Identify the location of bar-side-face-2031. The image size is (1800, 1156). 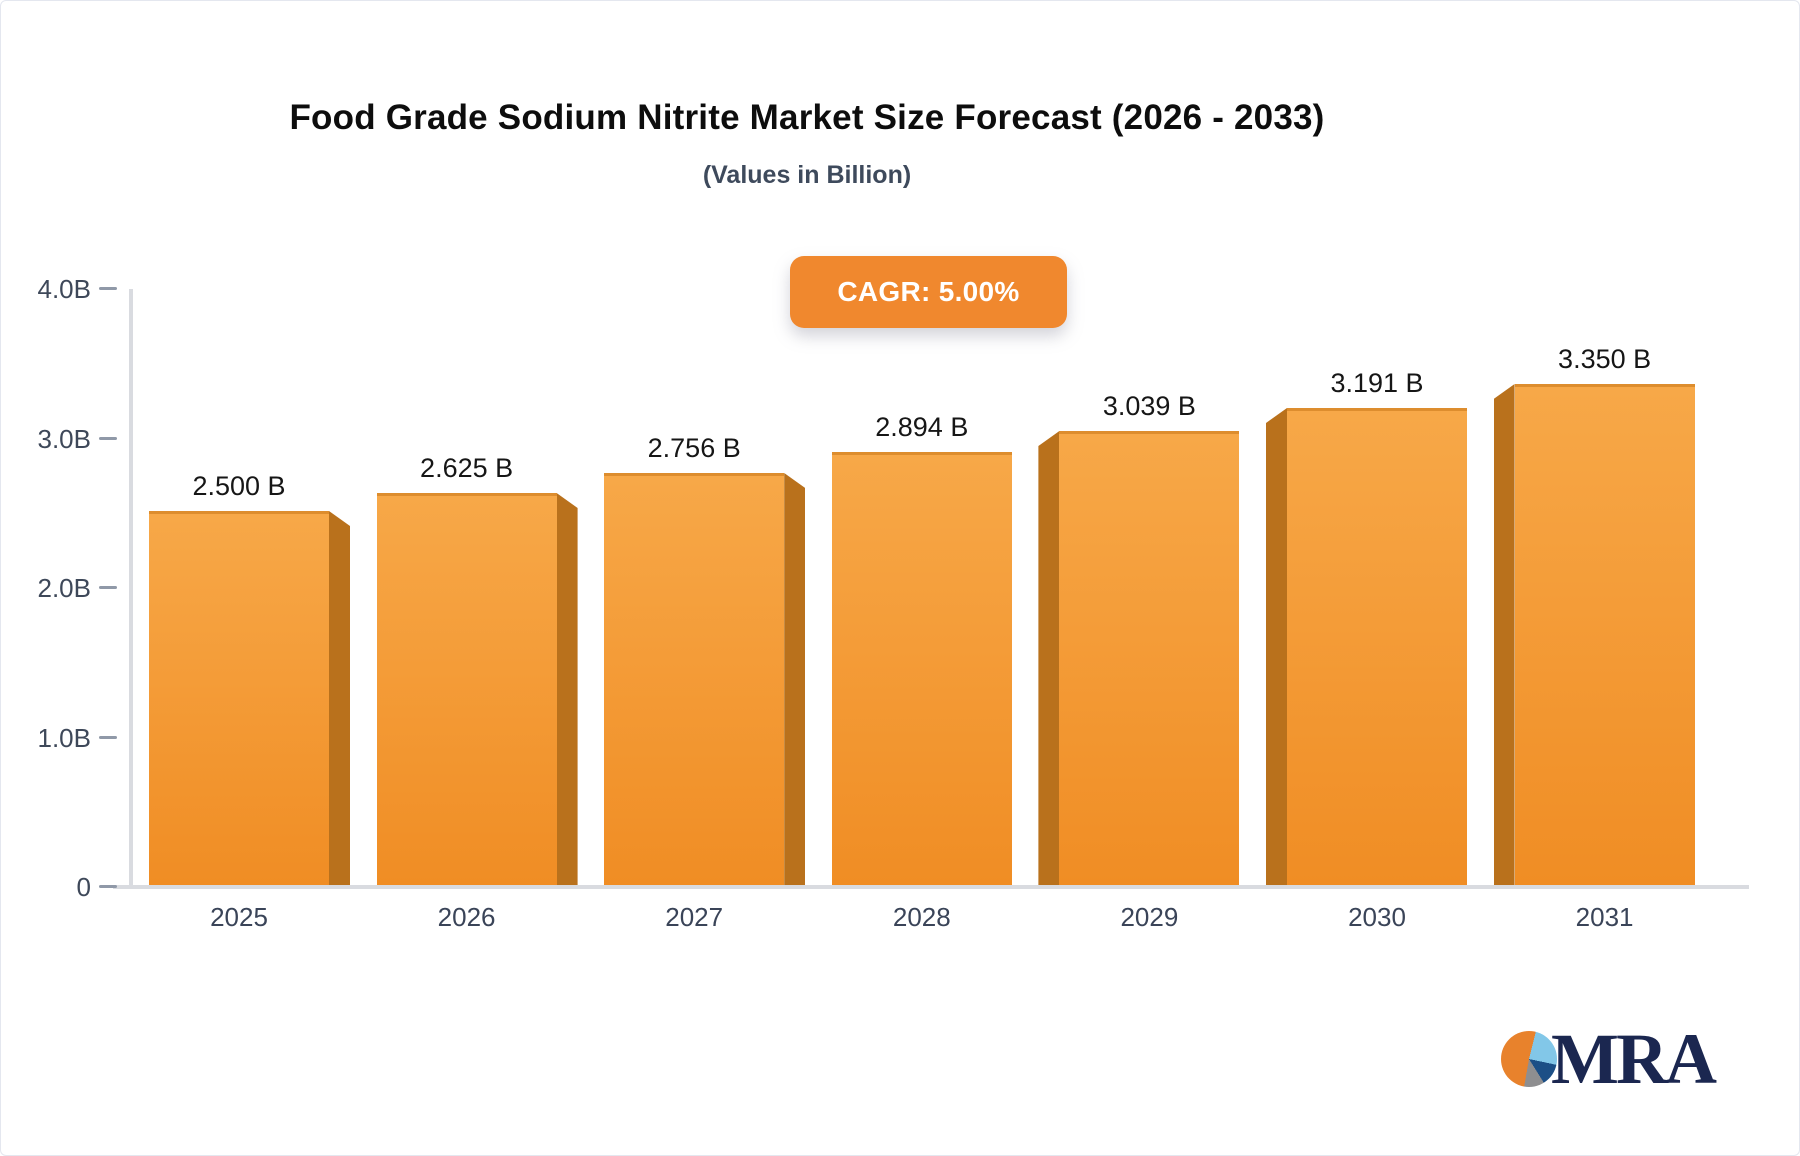
(1504, 634).